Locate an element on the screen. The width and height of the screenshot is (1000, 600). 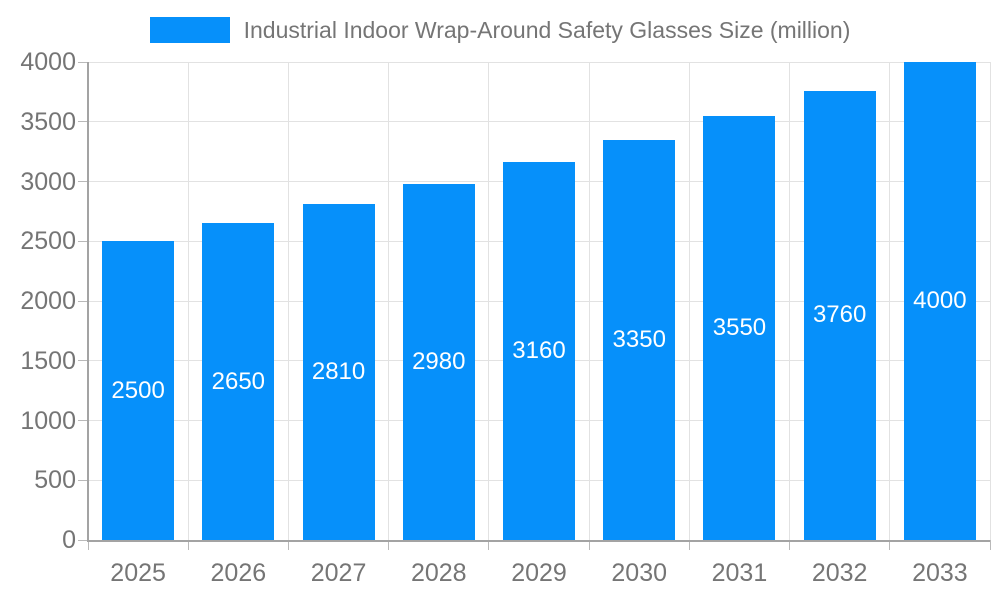
bar-2026 is located at coordinates (238, 381).